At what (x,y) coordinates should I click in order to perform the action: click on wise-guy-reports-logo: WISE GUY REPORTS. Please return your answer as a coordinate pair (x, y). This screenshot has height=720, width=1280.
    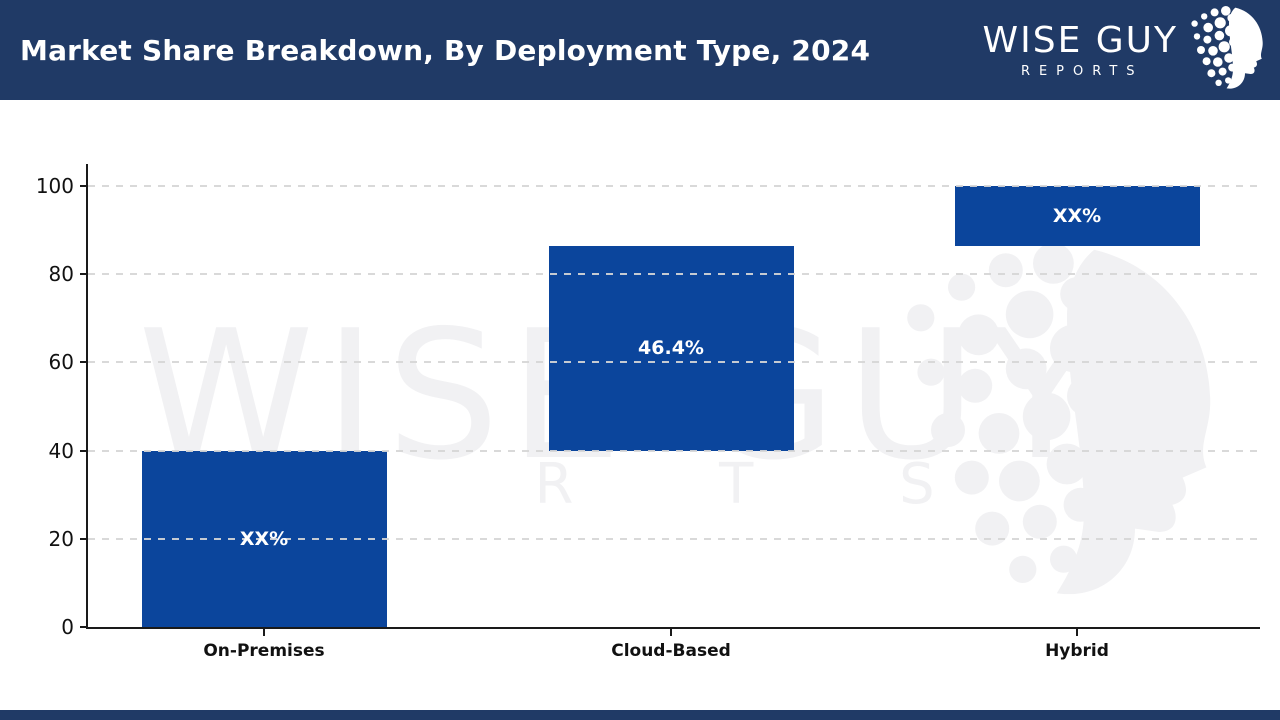
    Looking at the image, I should click on (1131, 50).